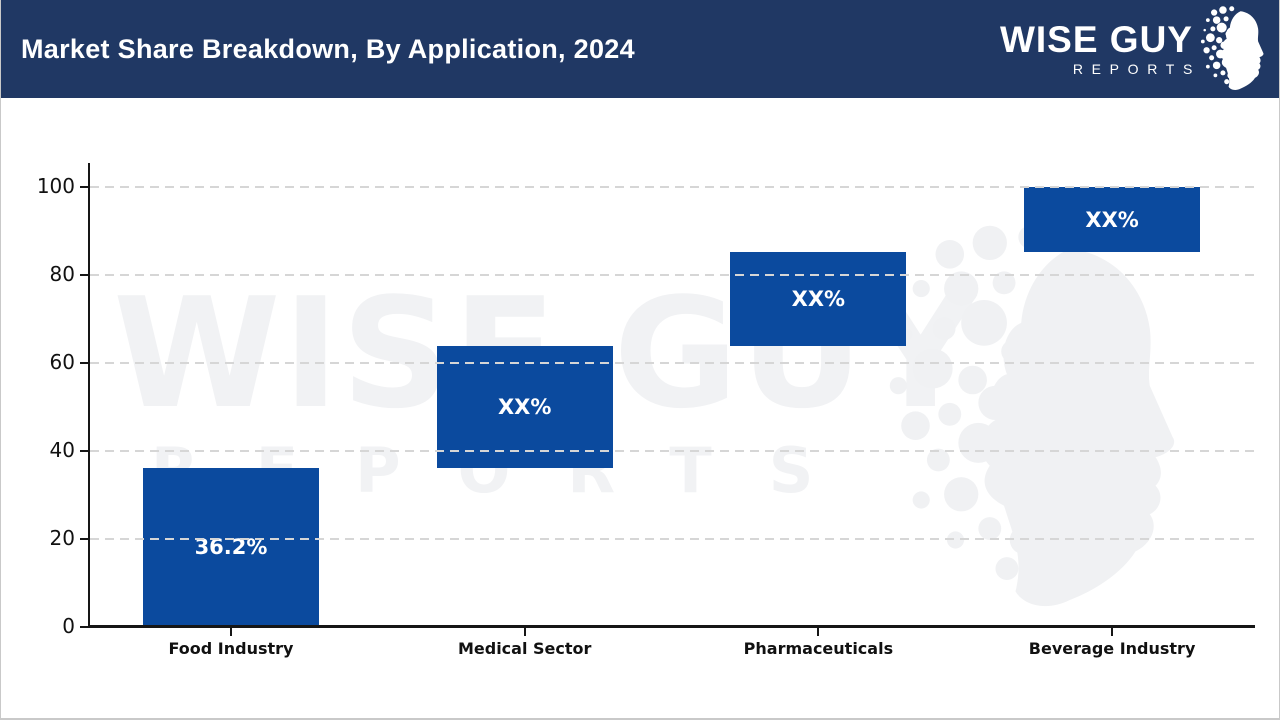  Describe the element at coordinates (62, 362) in the screenshot. I see `y-tick-label-60: 60` at that location.